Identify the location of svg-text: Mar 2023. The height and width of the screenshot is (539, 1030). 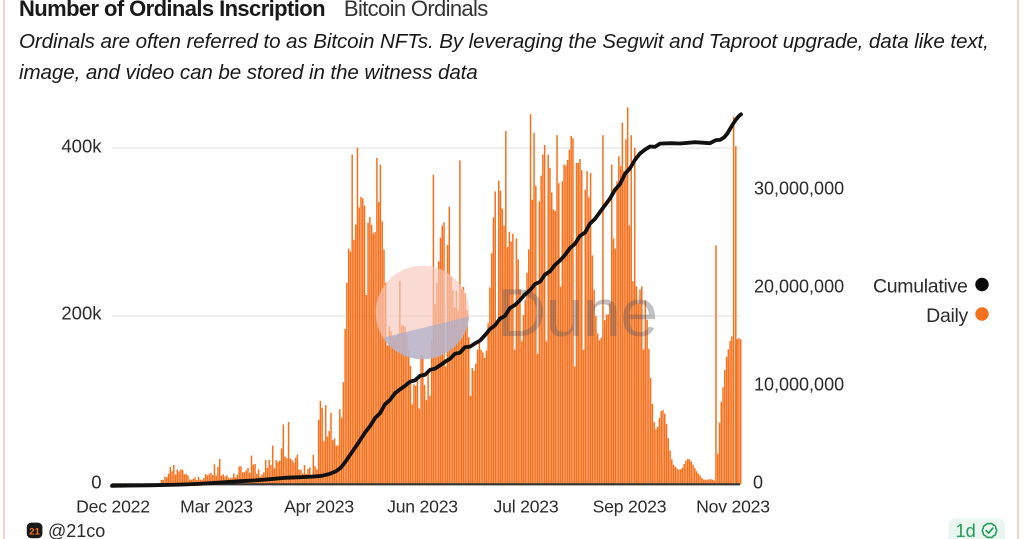
(216, 506).